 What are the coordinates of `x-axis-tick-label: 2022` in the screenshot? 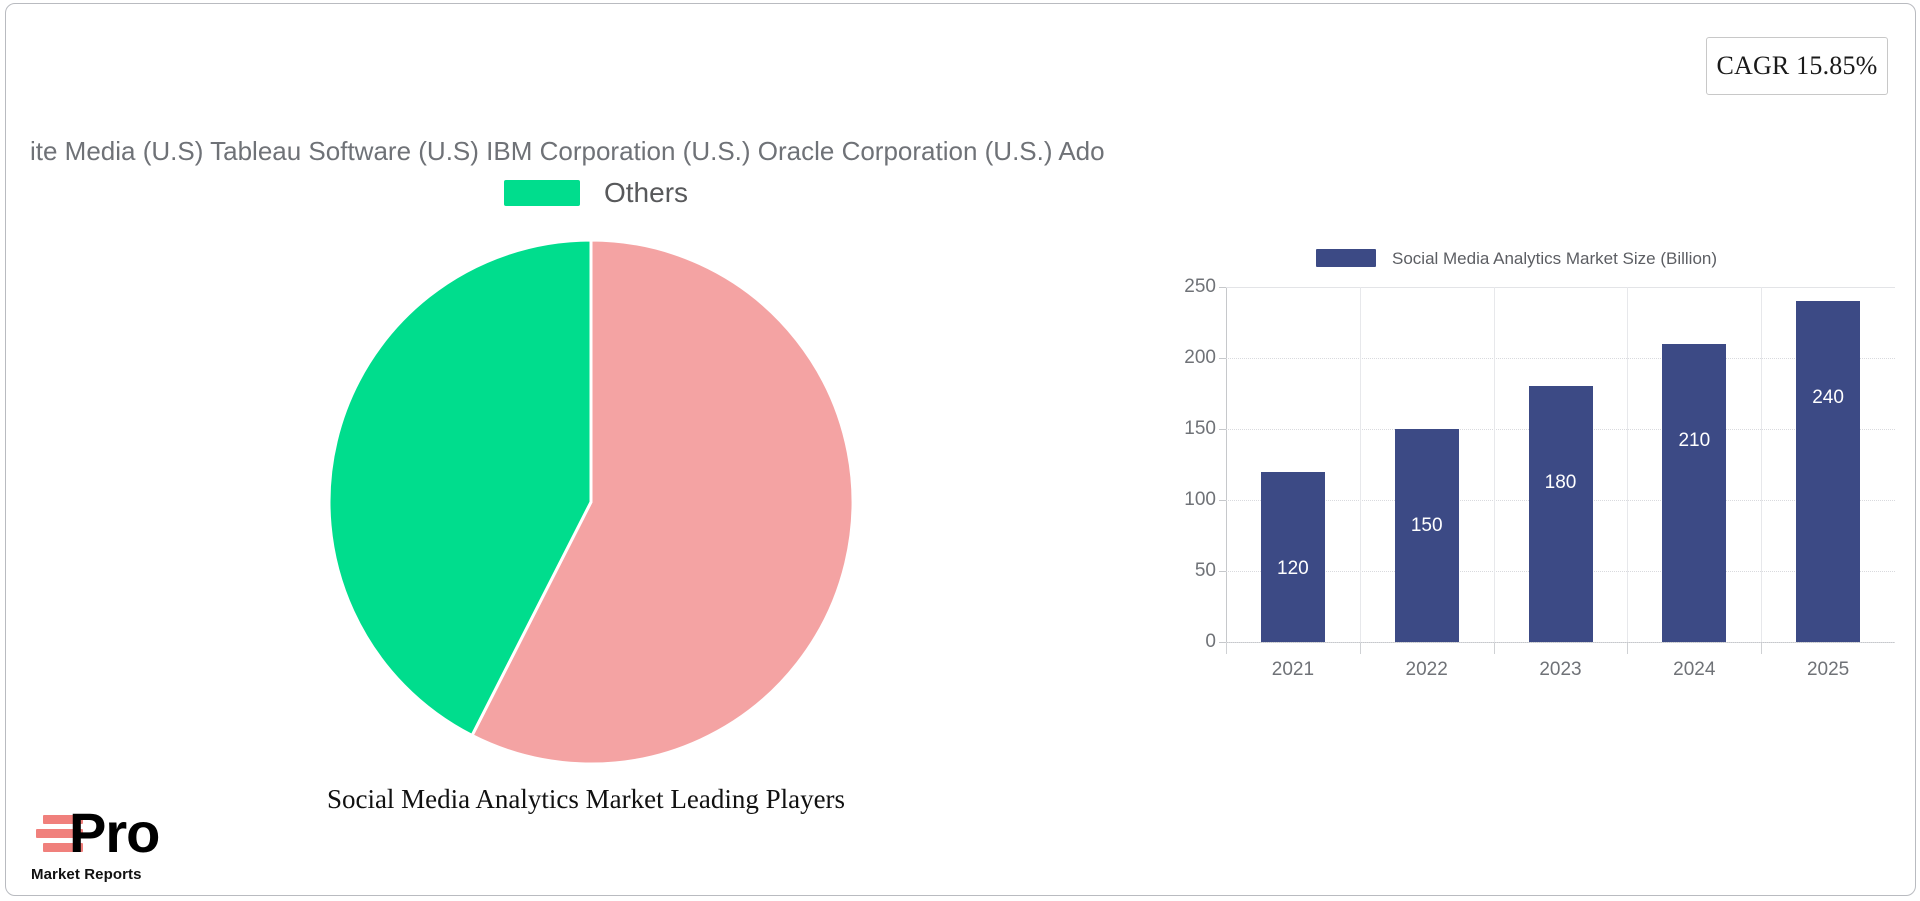 It's located at (1426, 669).